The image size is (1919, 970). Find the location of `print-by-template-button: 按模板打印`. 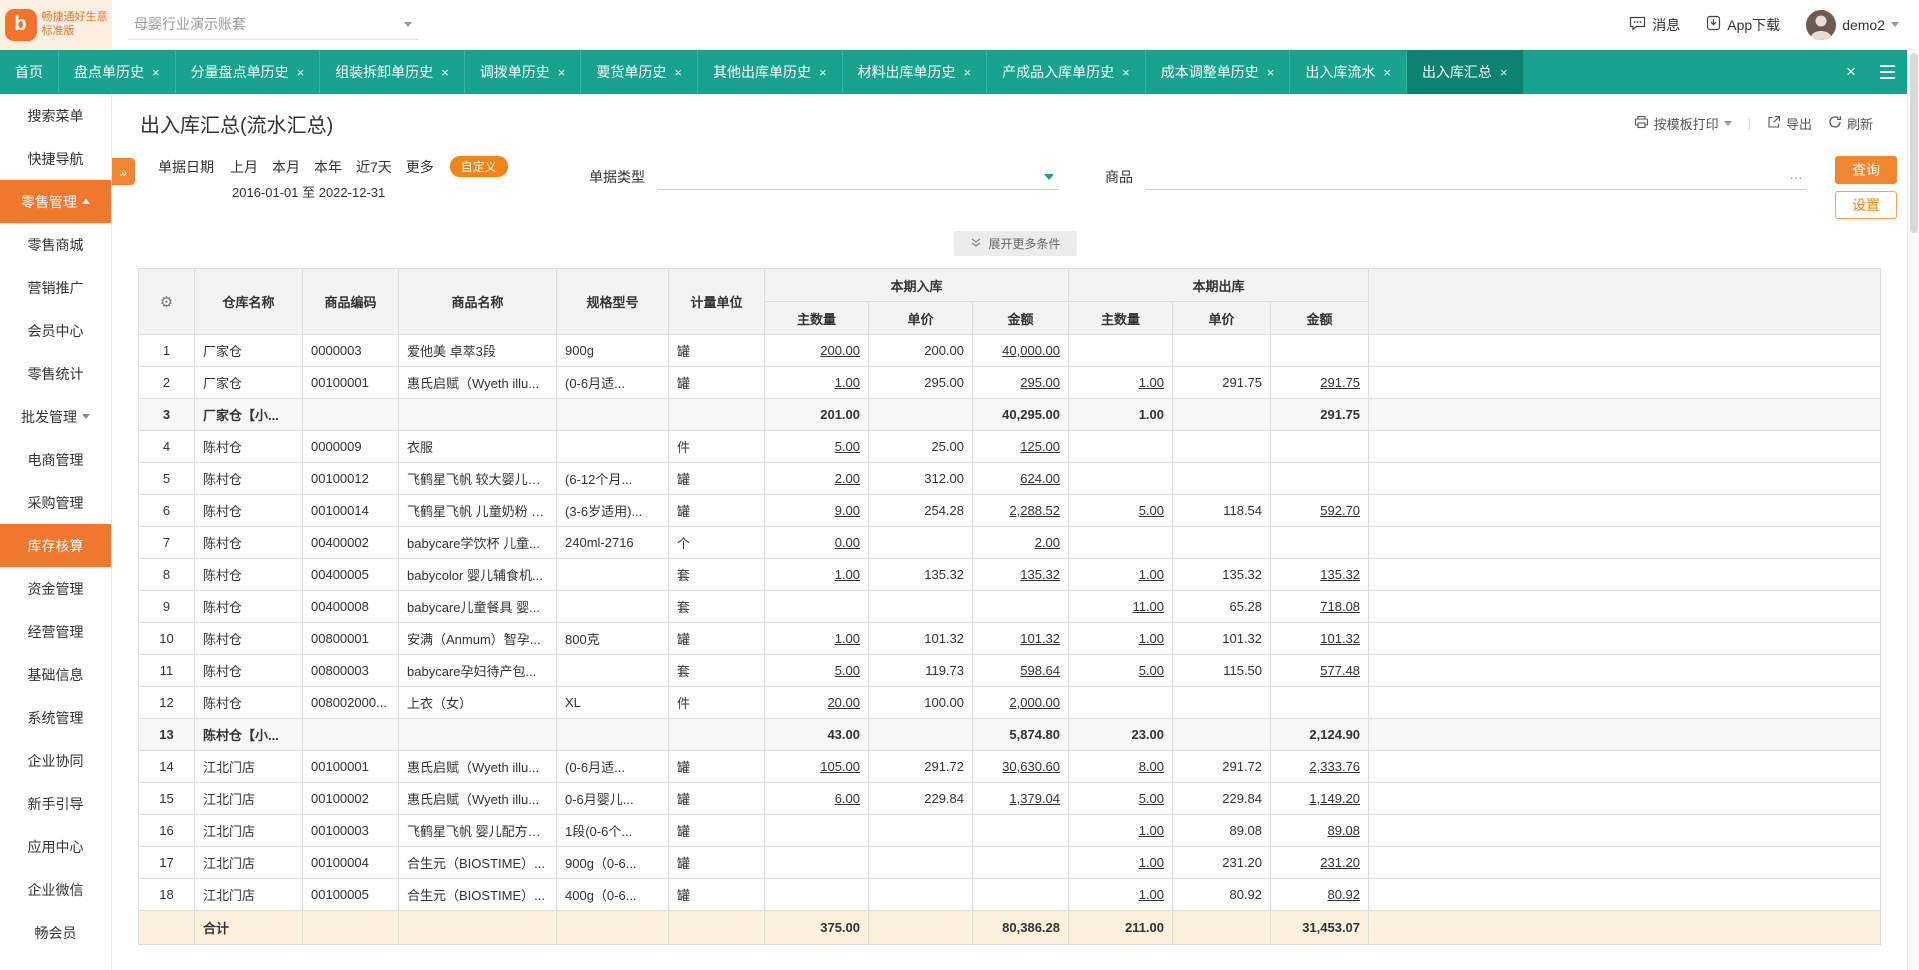

print-by-template-button: 按模板打印 is located at coordinates (1683, 123).